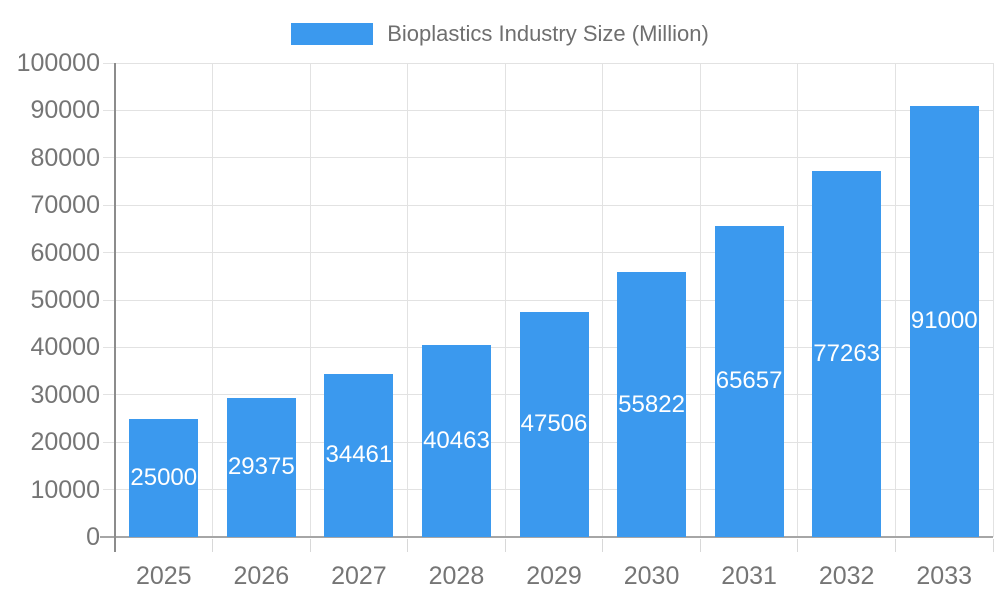 The height and width of the screenshot is (600, 1000). Describe the element at coordinates (115, 307) in the screenshot. I see `y-axis-line` at that location.